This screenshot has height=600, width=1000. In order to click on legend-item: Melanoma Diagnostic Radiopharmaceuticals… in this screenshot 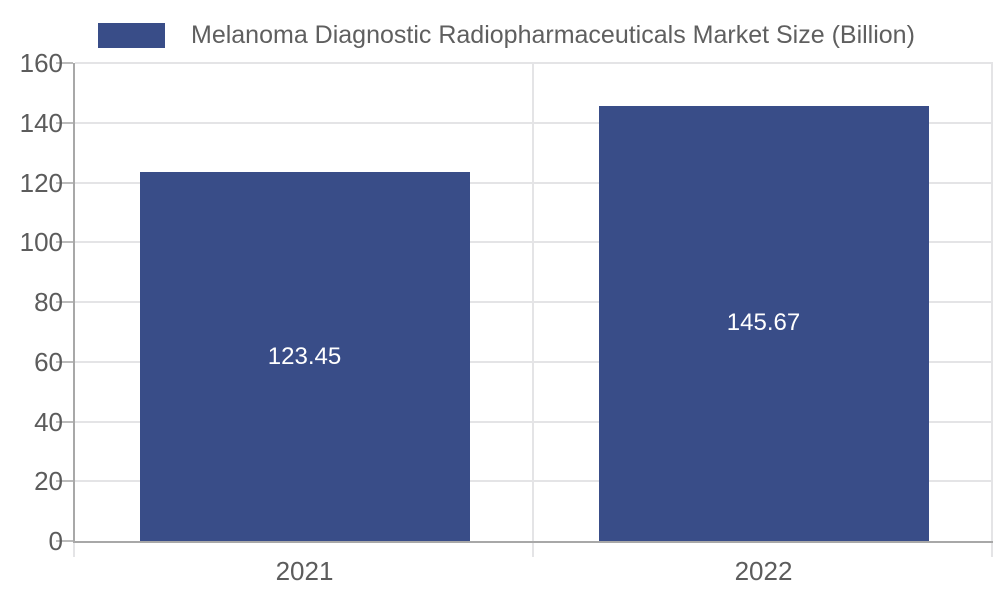, I will do `click(506, 35)`.